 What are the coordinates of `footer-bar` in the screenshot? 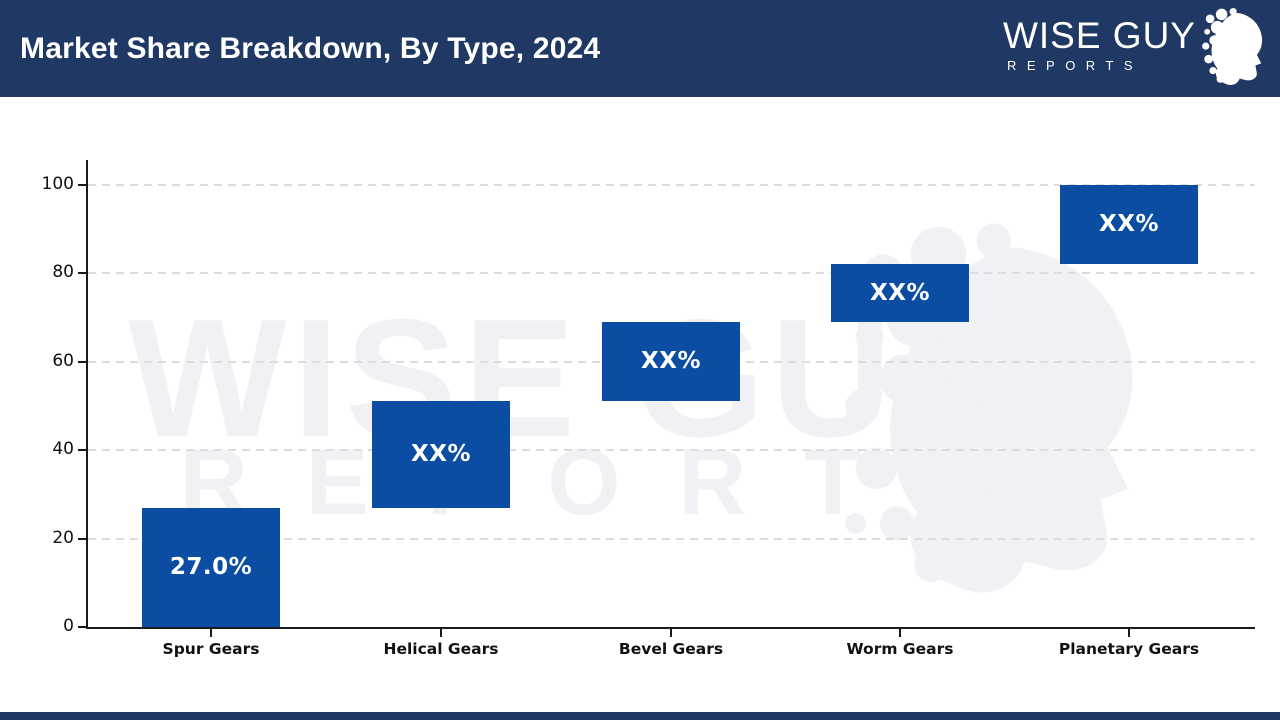 It's located at (640, 716).